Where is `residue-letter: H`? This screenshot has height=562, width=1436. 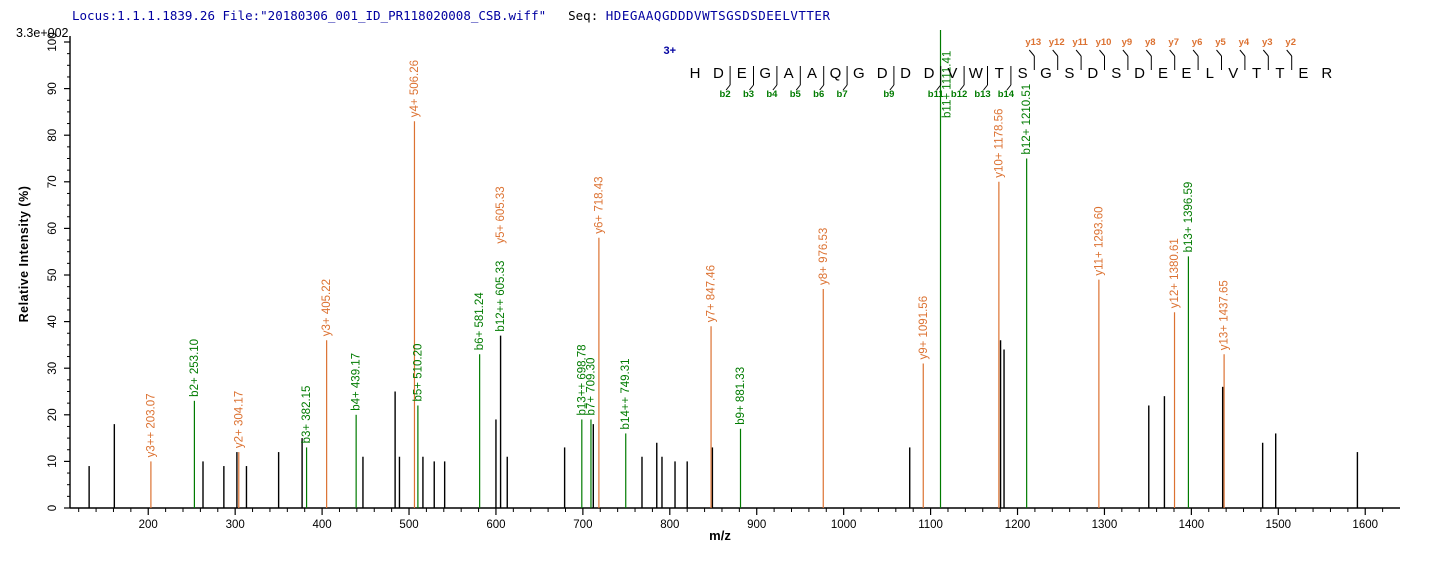
residue-letter: H is located at coordinates (695, 73).